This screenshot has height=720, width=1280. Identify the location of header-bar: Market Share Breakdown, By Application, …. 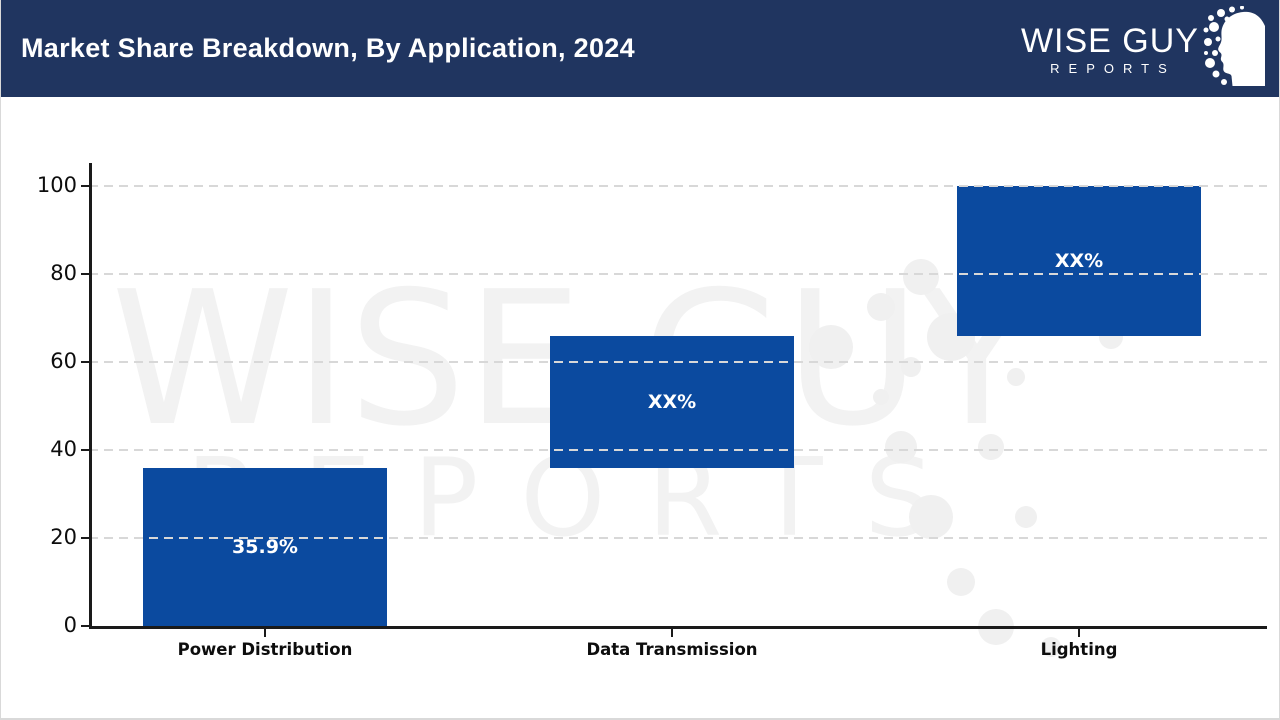
(640, 48).